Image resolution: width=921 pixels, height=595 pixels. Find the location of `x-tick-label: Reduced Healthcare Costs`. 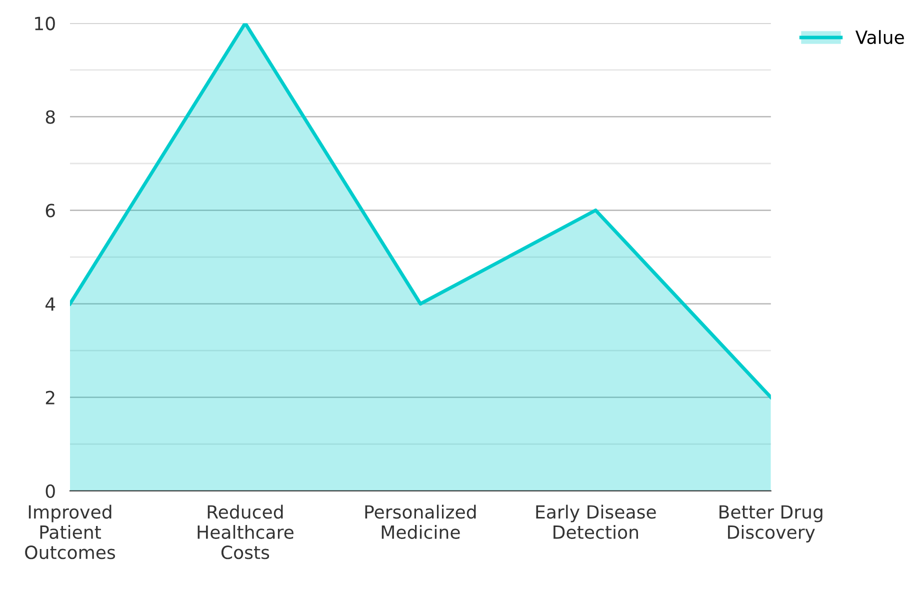

x-tick-label: Reduced Healthcare Costs is located at coordinates (246, 532).